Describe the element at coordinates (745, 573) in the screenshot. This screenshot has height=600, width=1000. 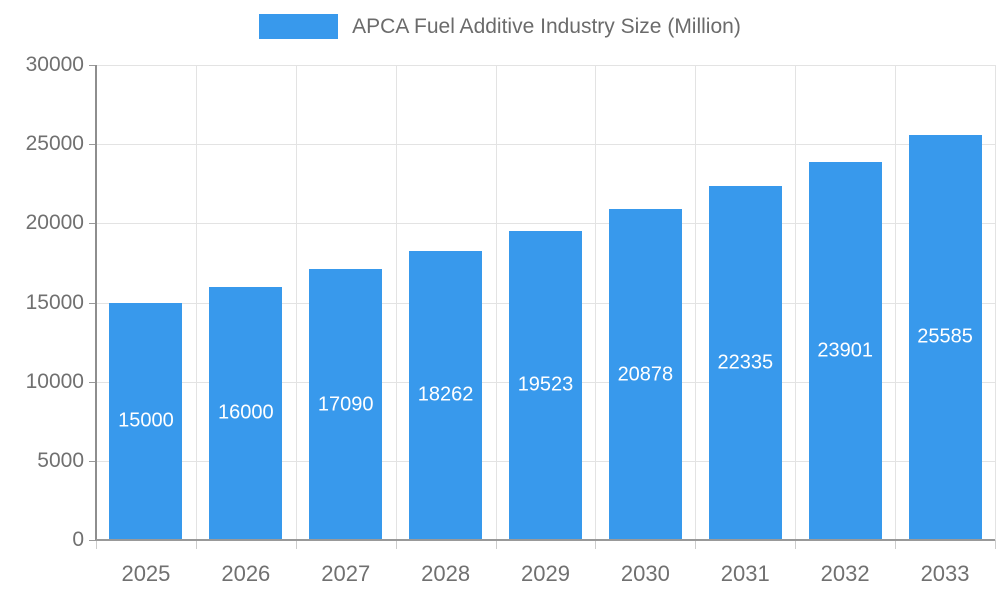
I see `x-axis-tick-label: 2031` at that location.